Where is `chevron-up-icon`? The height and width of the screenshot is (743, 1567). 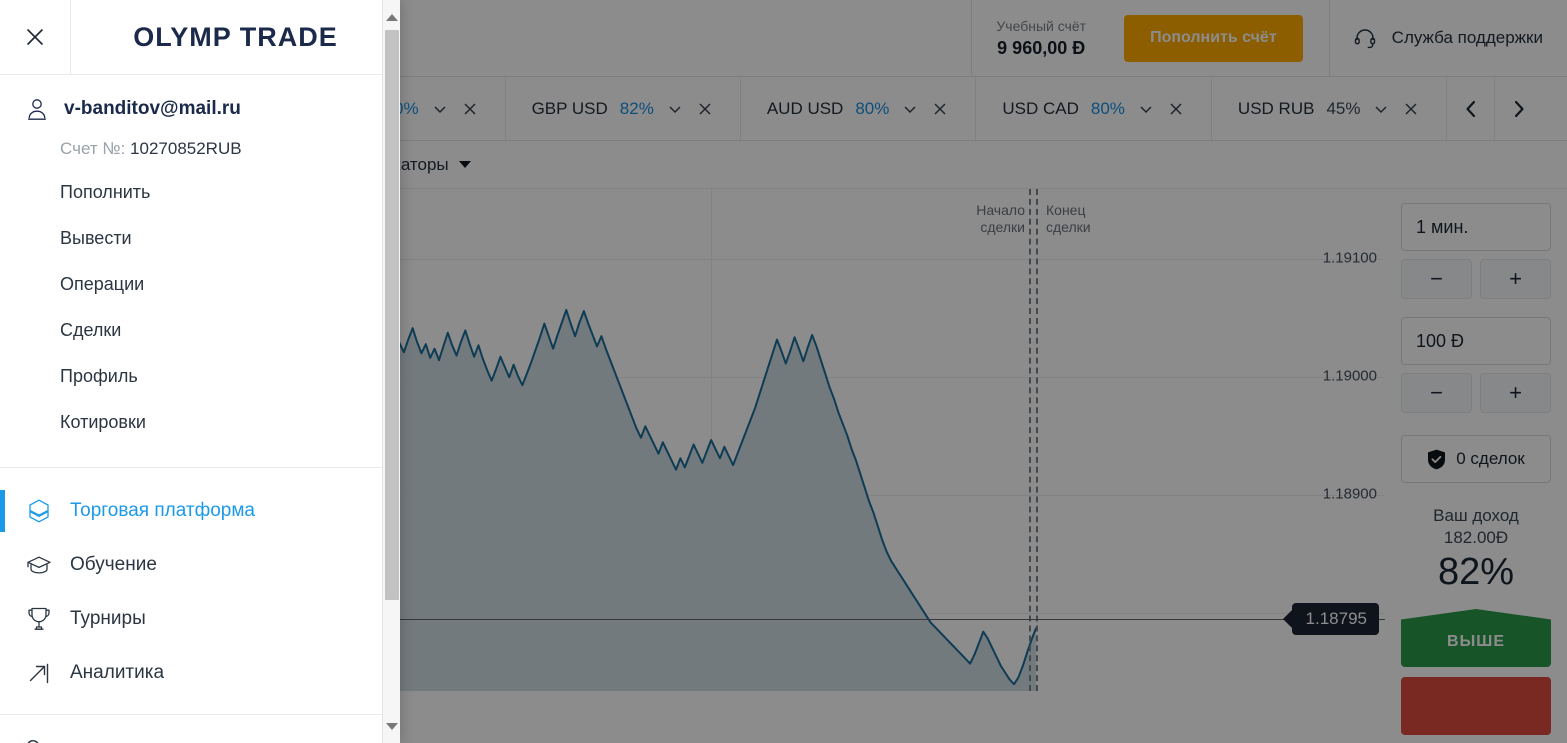
chevron-up-icon is located at coordinates (392, 17).